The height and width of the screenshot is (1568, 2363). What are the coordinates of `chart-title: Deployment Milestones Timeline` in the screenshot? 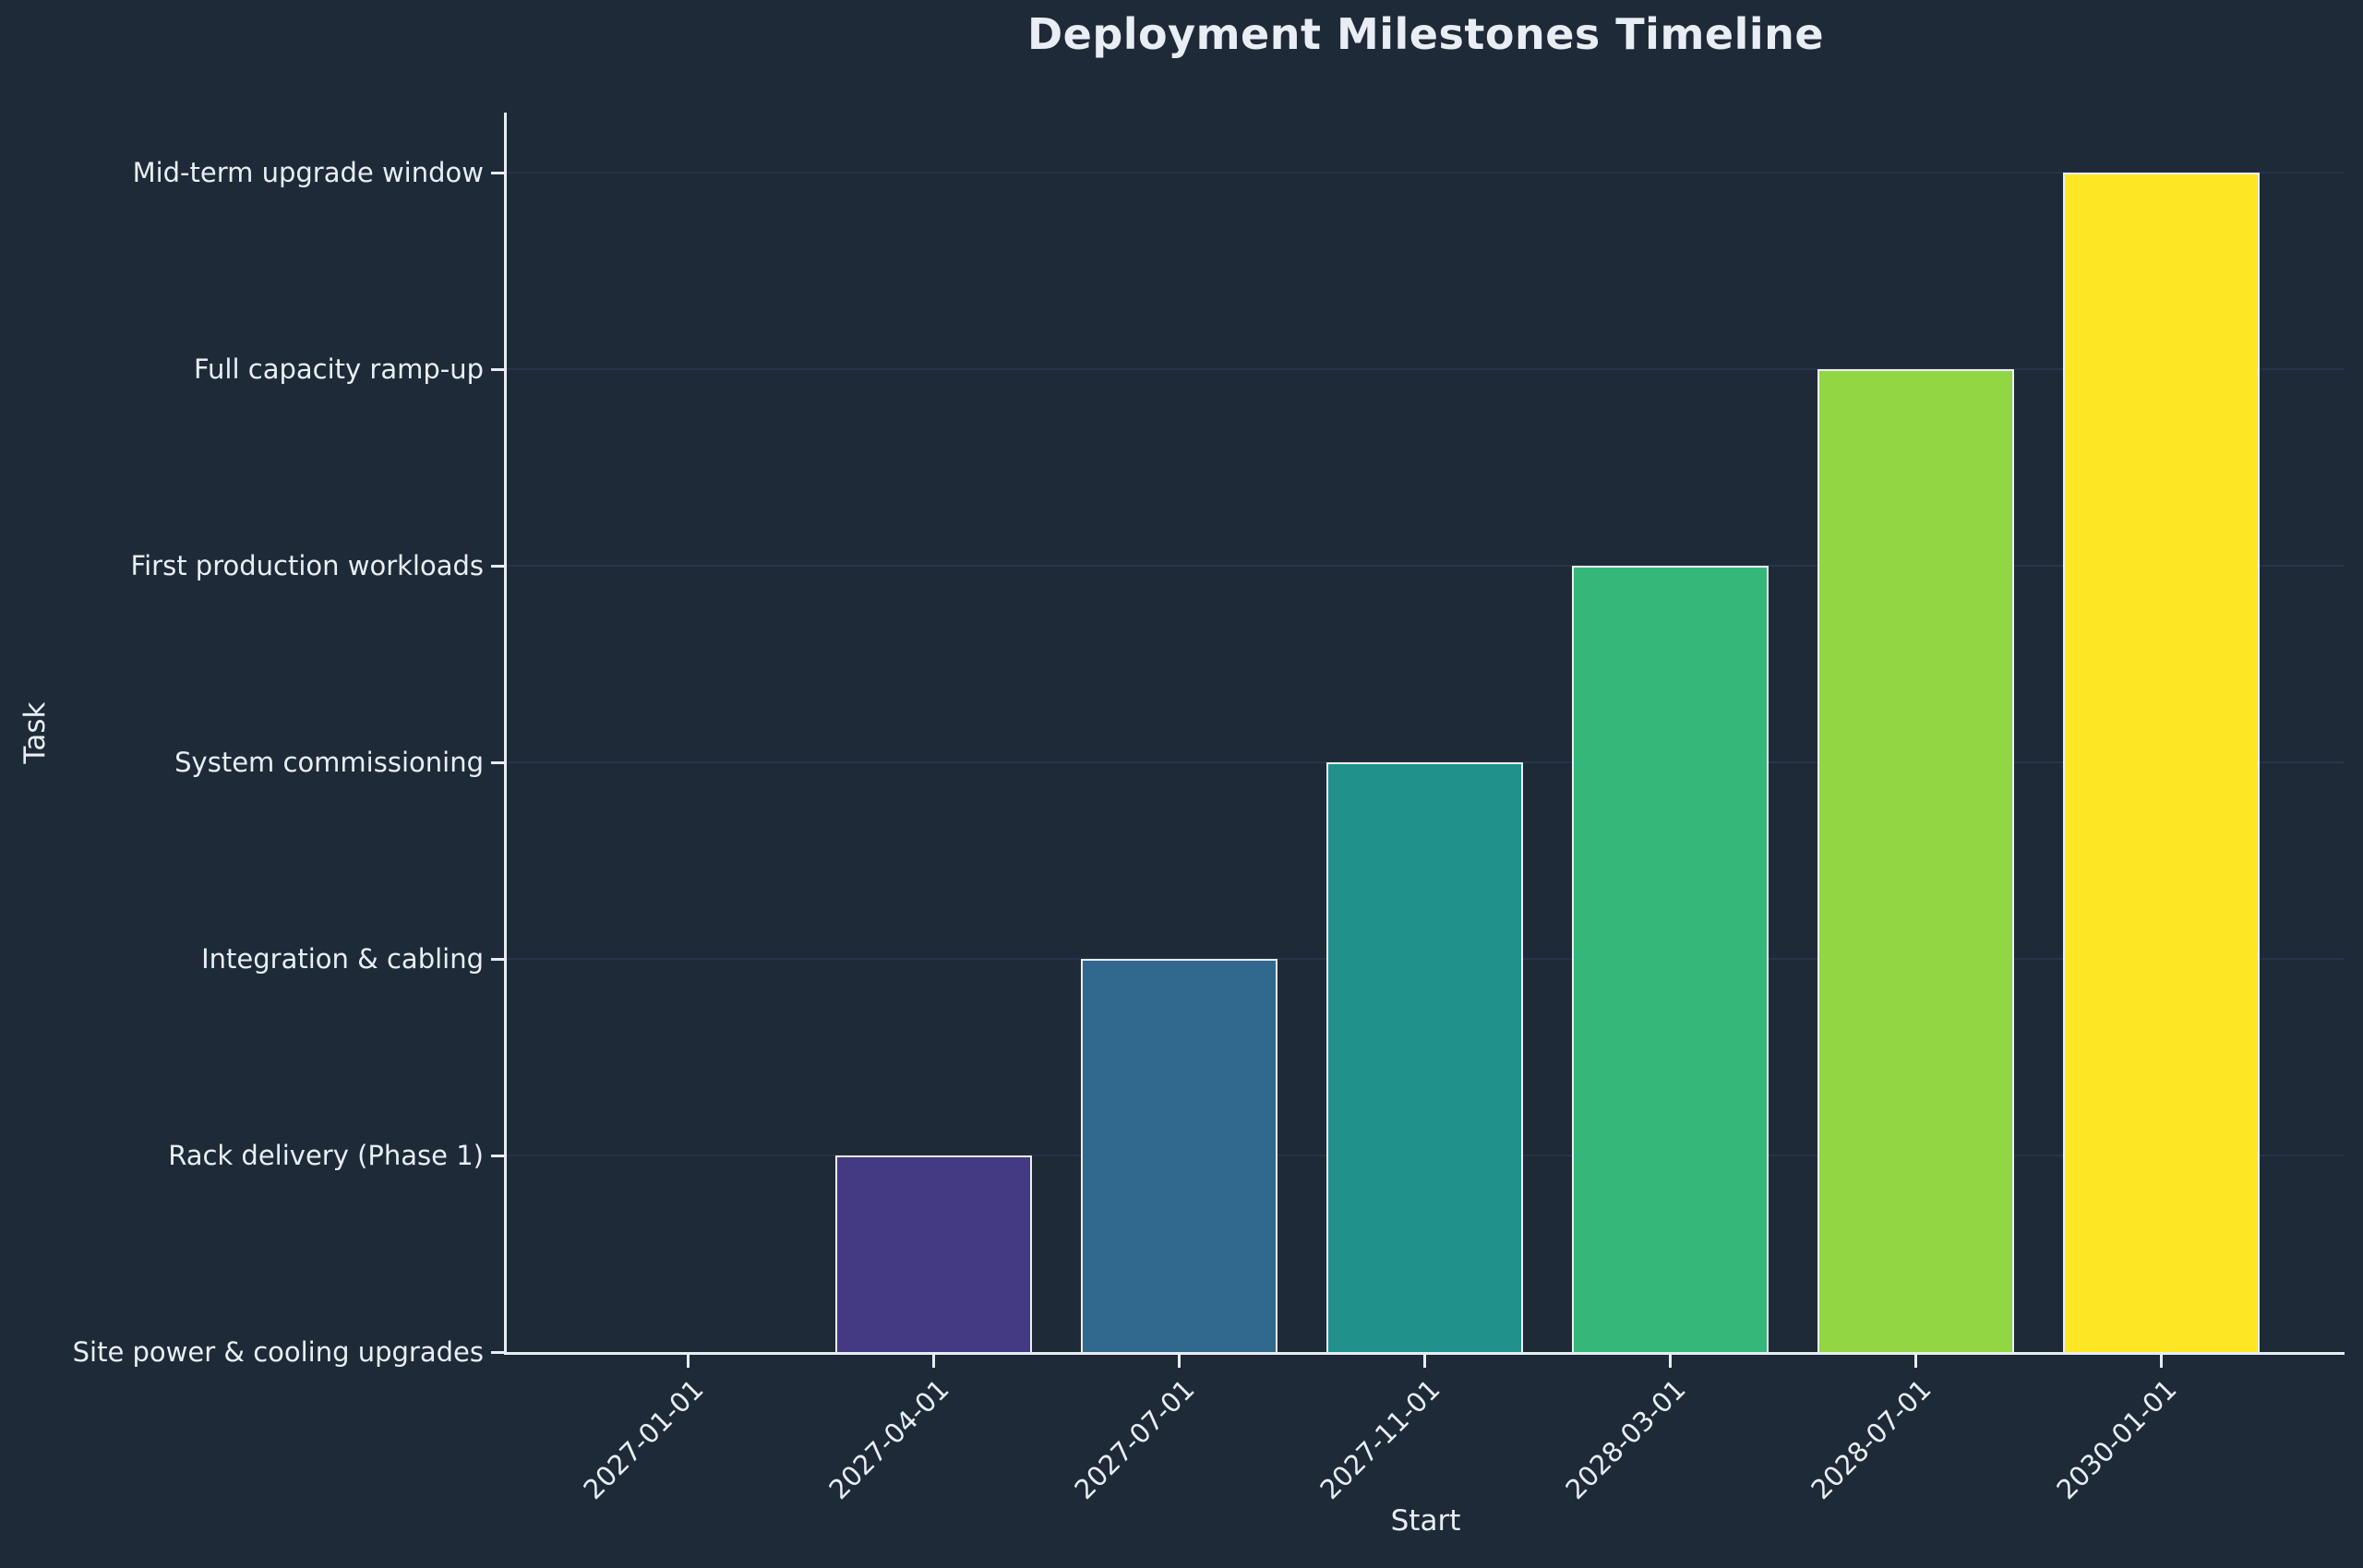 It's located at (1426, 34).